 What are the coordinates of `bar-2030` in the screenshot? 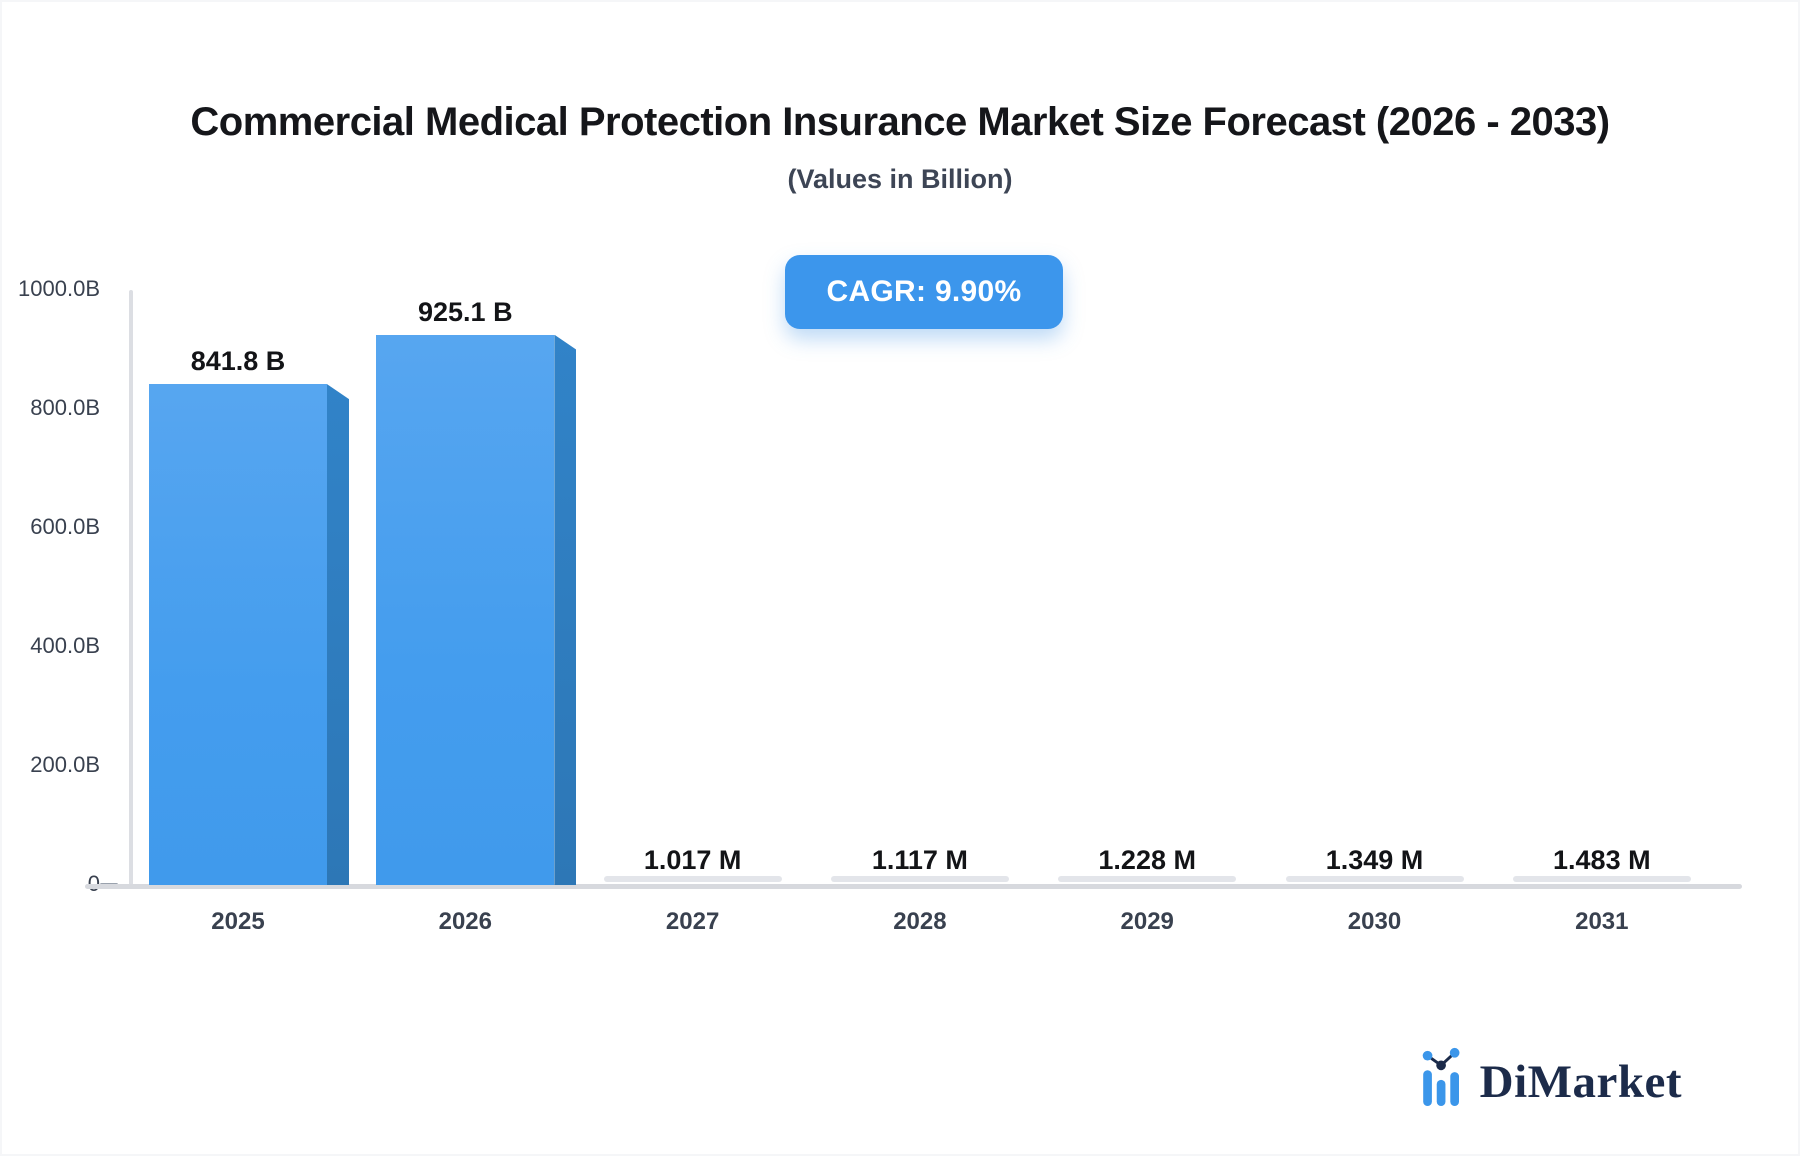 It's located at (1374, 879).